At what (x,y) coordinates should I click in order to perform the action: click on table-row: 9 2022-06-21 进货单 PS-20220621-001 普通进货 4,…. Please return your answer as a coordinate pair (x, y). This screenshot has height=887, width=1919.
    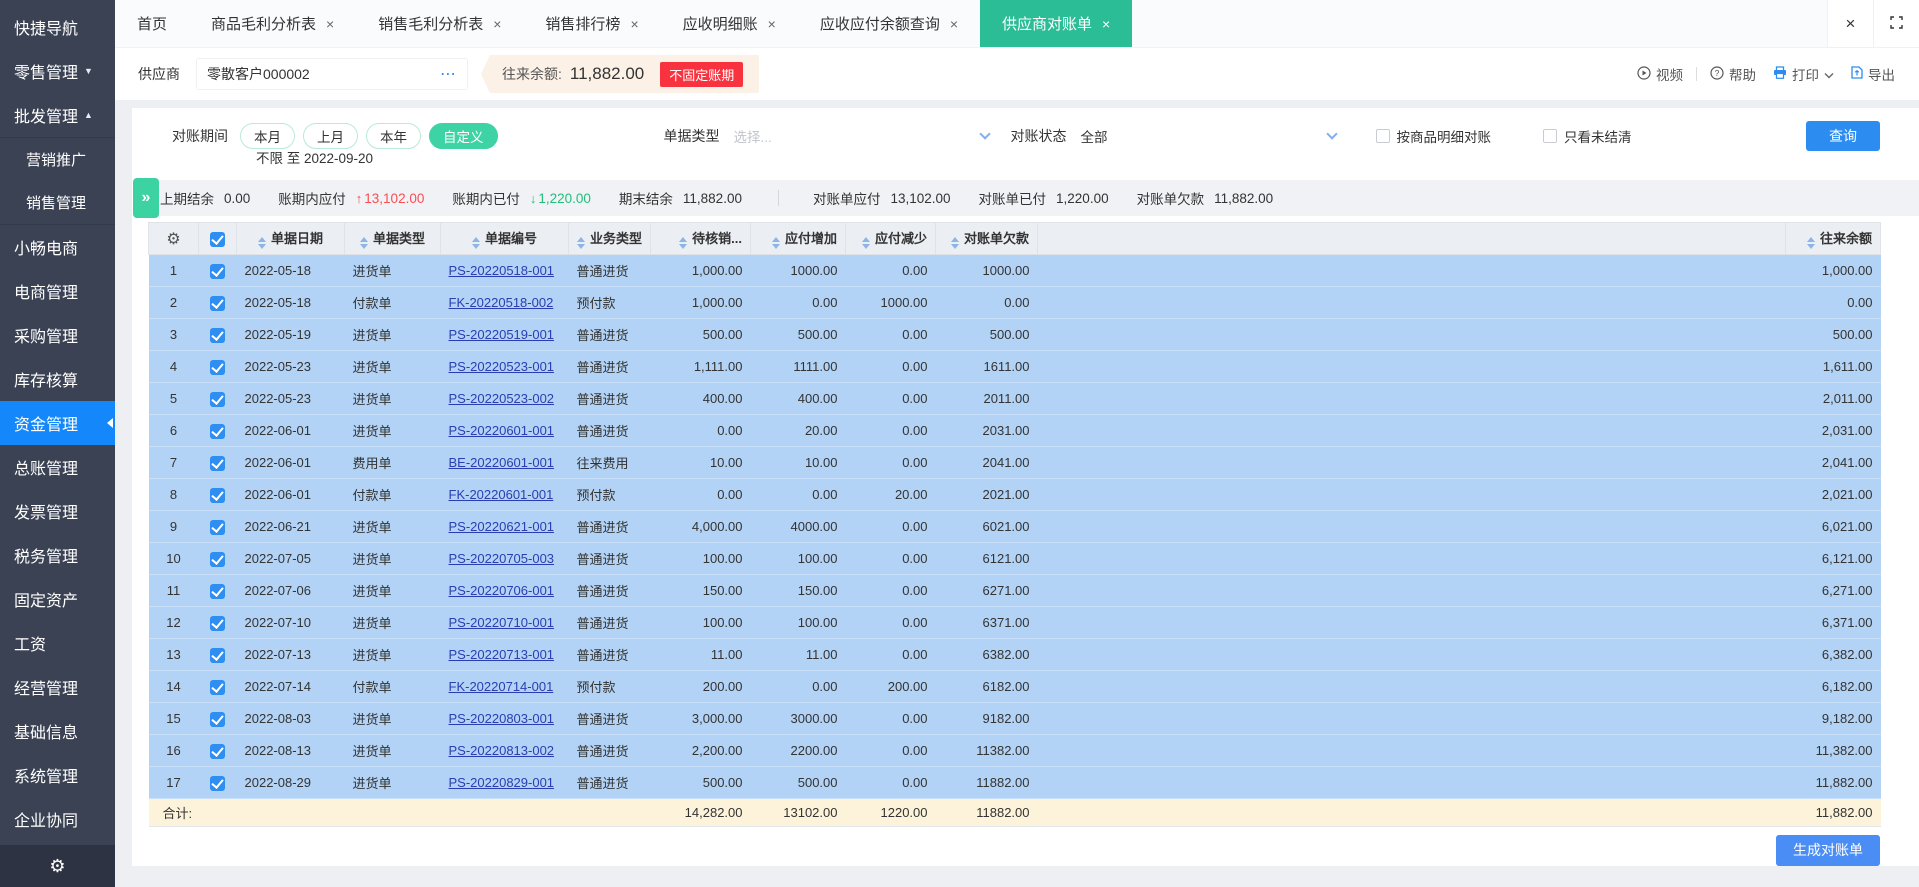
    Looking at the image, I should click on (1014, 526).